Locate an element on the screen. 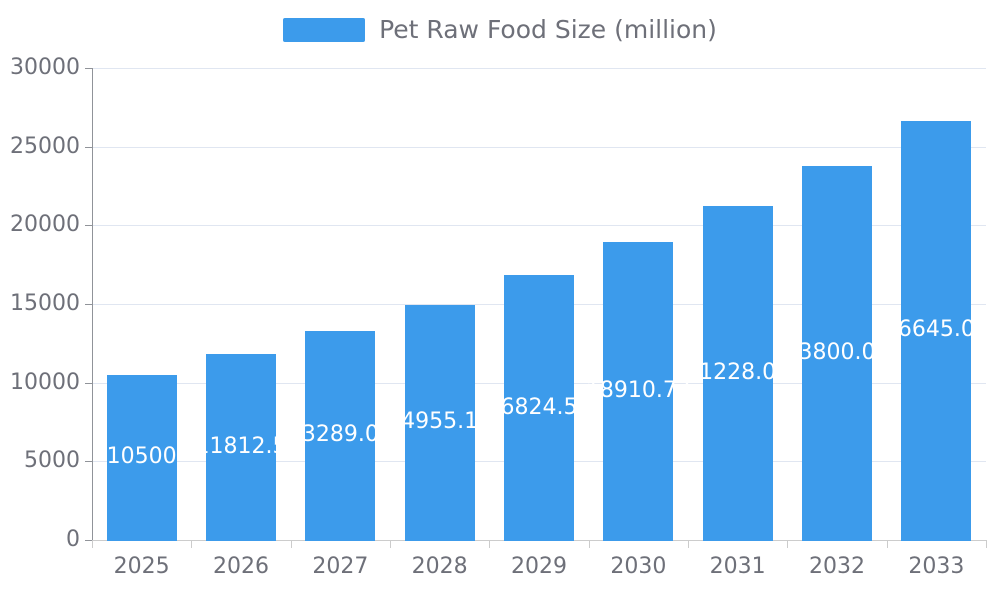 The width and height of the screenshot is (1000, 600). bar-2028 is located at coordinates (439, 422).